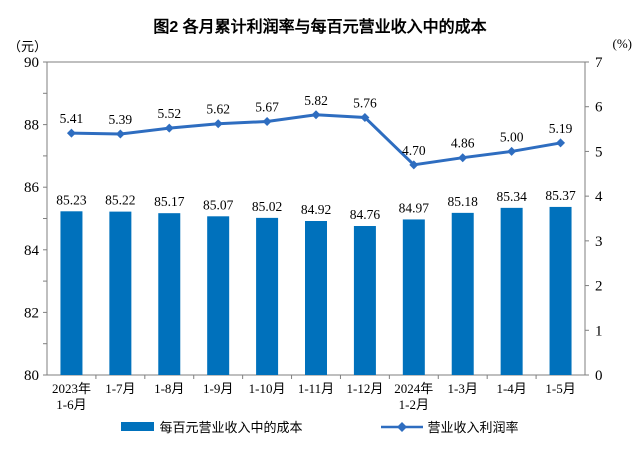 The image size is (640, 453). What do you see at coordinates (28, 46) in the screenshot?
I see `left-axis-unit: （元）` at bounding box center [28, 46].